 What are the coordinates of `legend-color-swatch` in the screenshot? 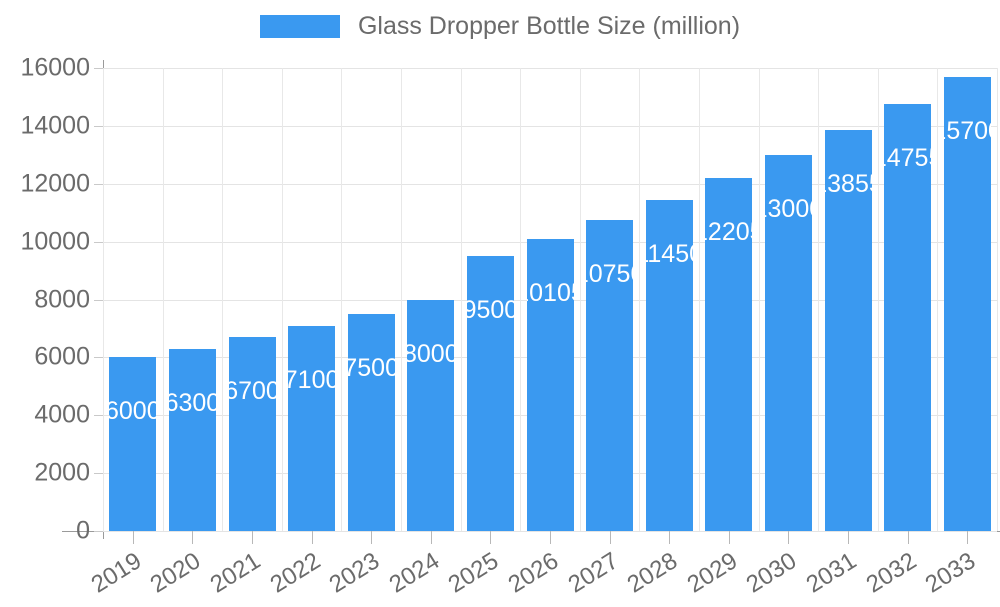 It's located at (299, 26).